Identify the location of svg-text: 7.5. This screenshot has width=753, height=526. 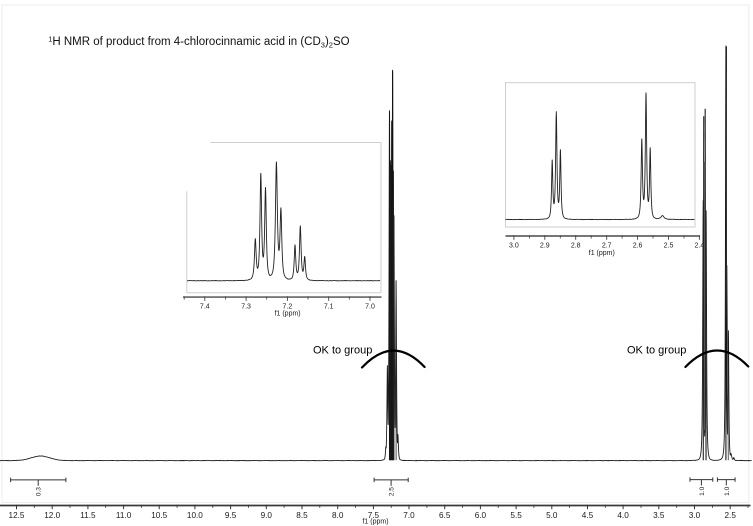
(374, 515).